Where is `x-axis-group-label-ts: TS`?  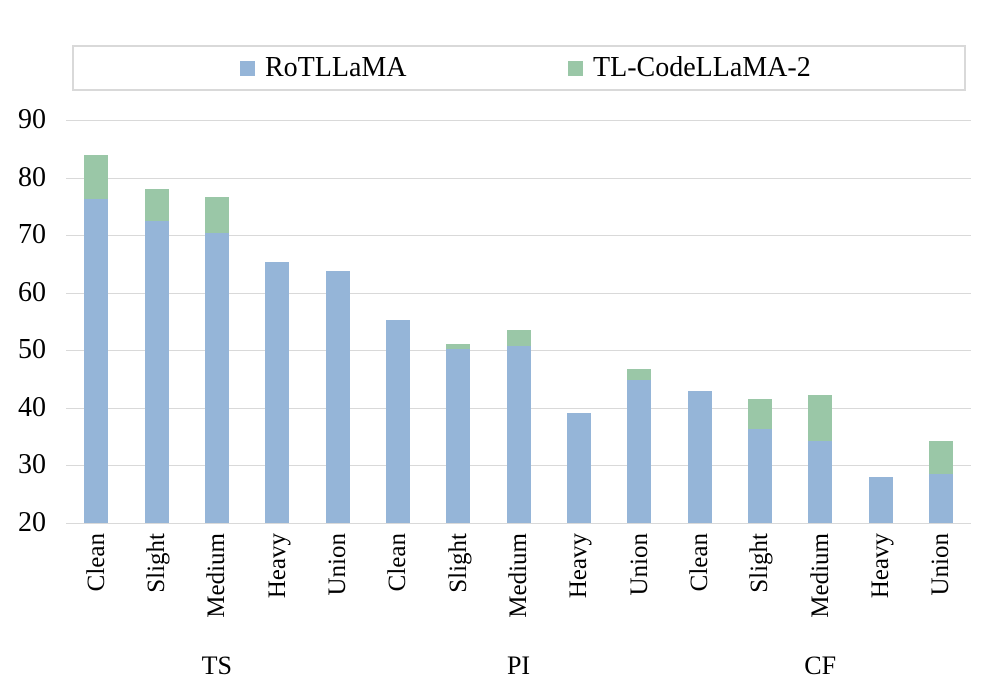
x-axis-group-label-ts: TS is located at coordinates (216, 665).